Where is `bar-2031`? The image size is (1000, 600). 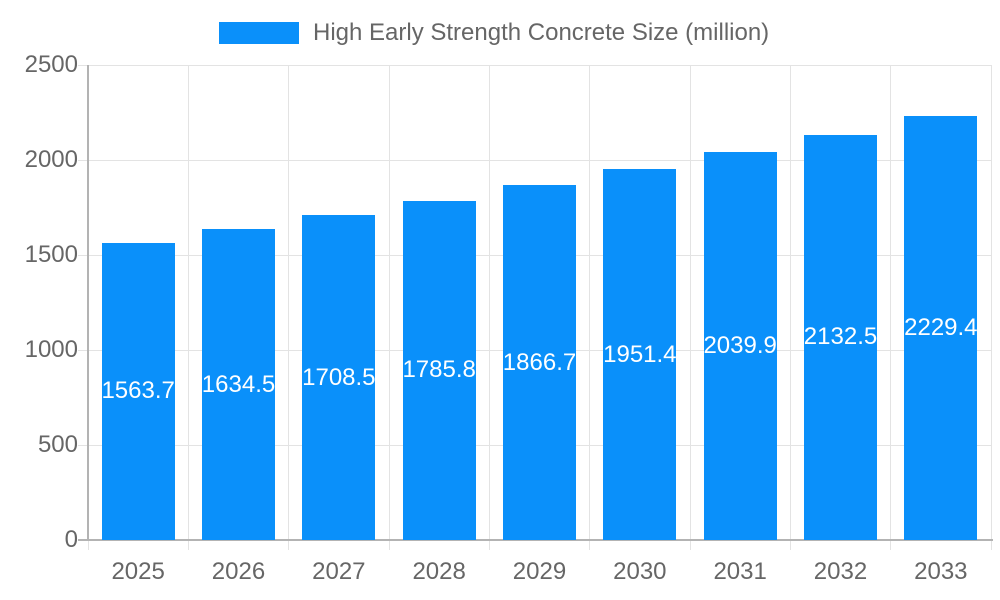 bar-2031 is located at coordinates (740, 346).